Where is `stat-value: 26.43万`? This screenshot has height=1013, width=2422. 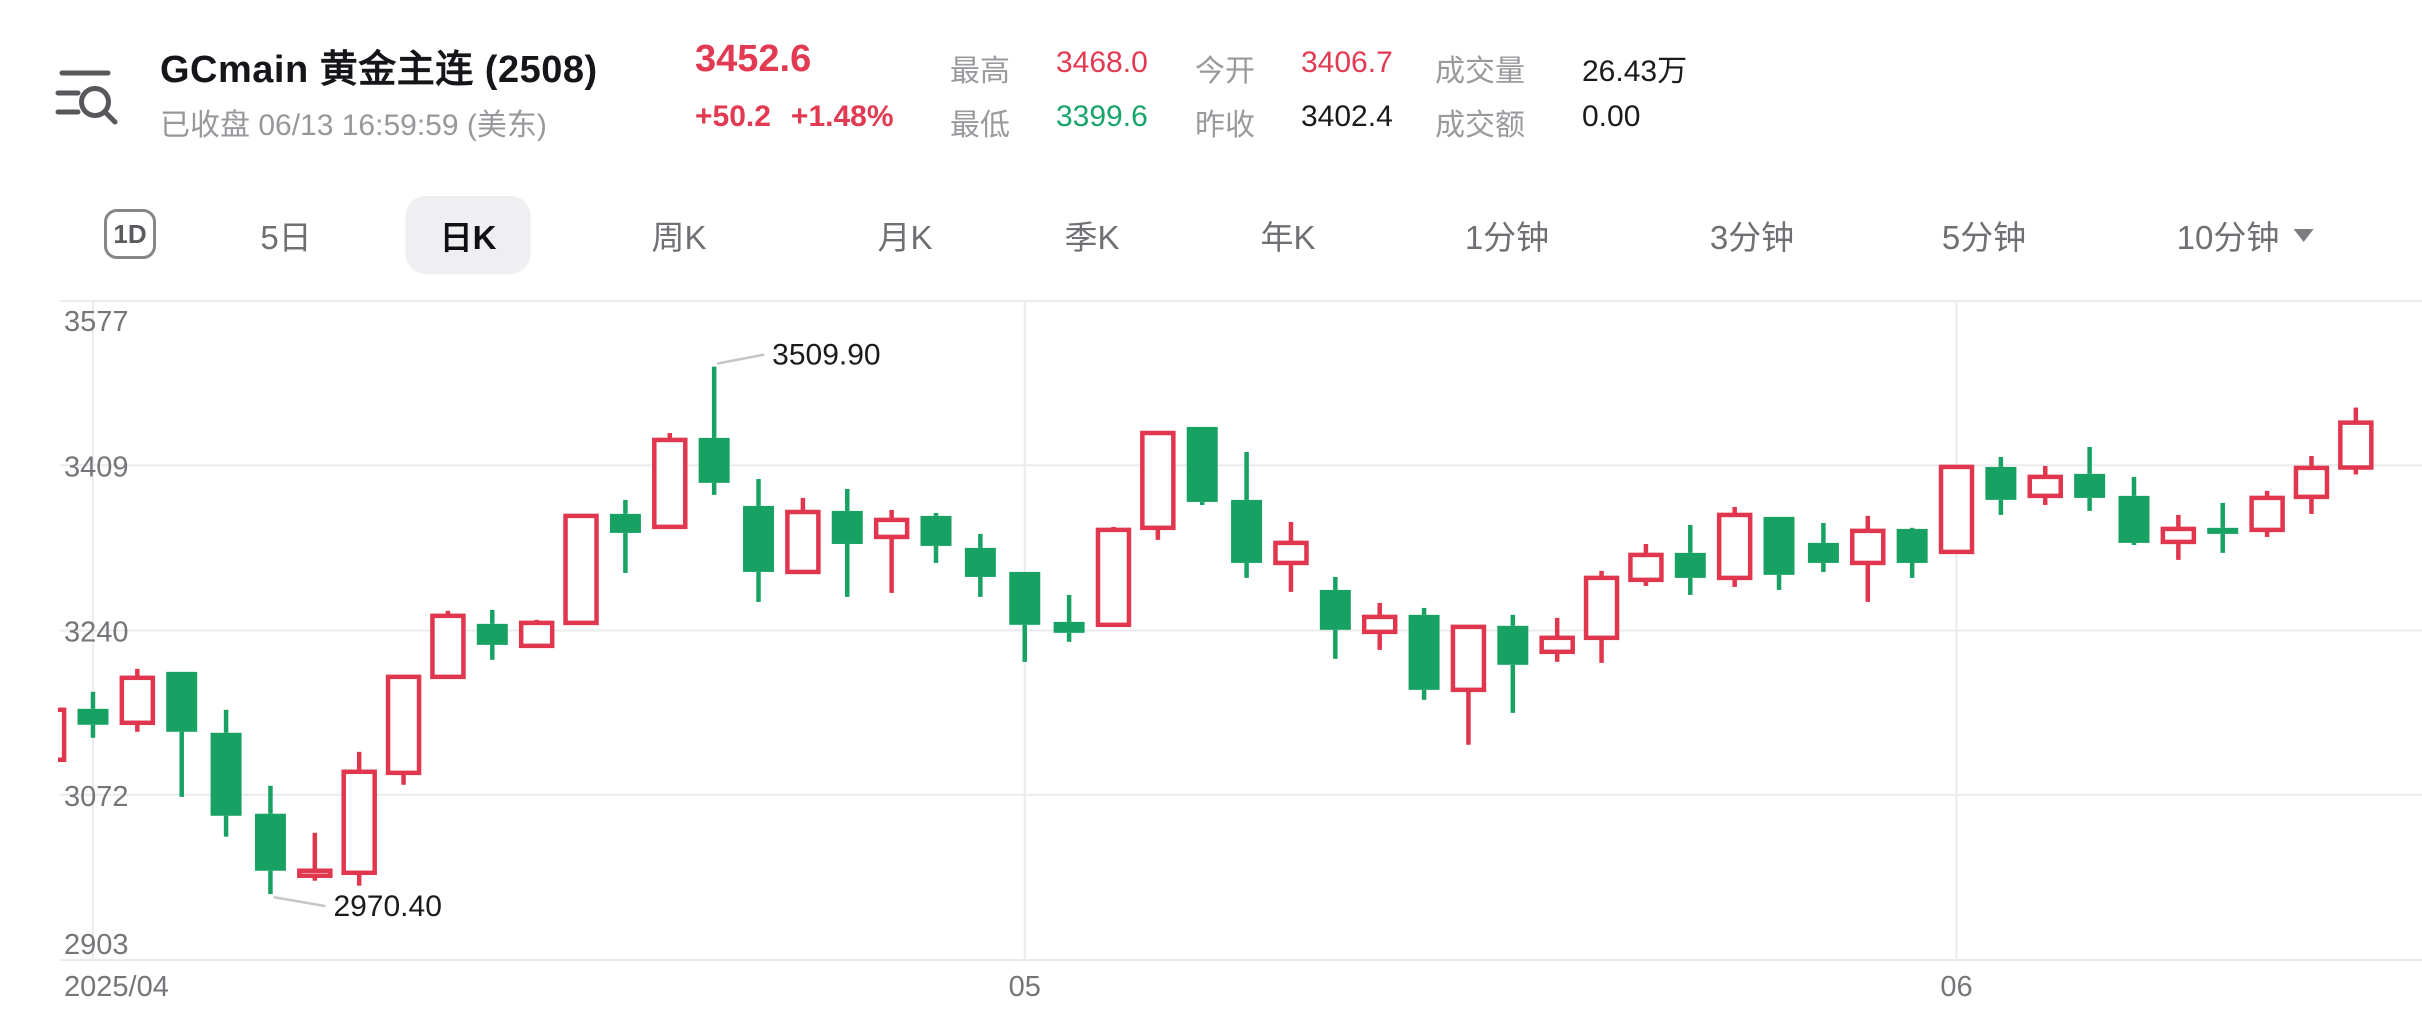 stat-value: 26.43万 is located at coordinates (1635, 71).